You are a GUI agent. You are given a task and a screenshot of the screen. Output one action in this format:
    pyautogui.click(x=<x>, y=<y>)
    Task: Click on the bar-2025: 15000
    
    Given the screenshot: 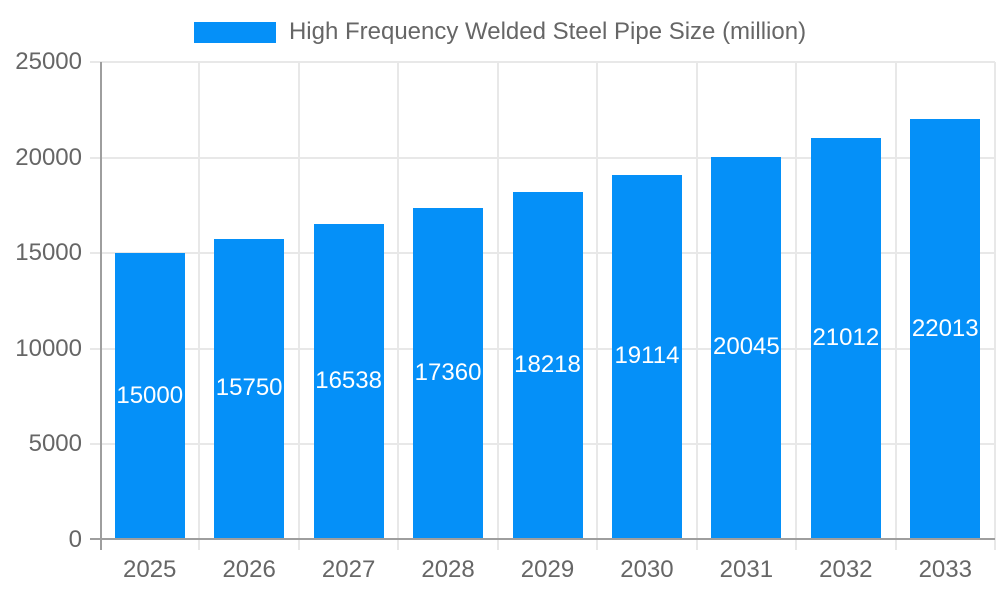 What is the action you would take?
    pyautogui.click(x=149, y=395)
    